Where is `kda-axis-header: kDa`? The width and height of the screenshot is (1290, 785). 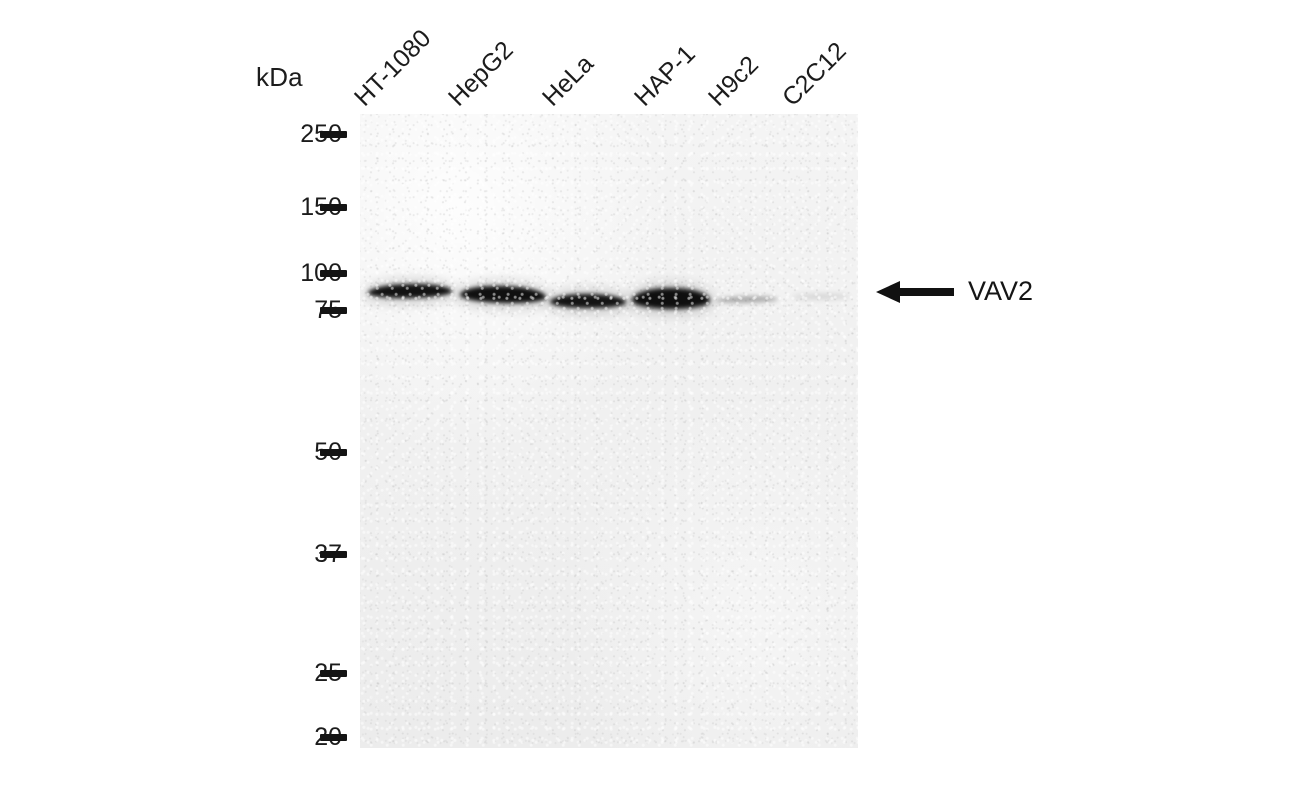 kda-axis-header: kDa is located at coordinates (279, 77).